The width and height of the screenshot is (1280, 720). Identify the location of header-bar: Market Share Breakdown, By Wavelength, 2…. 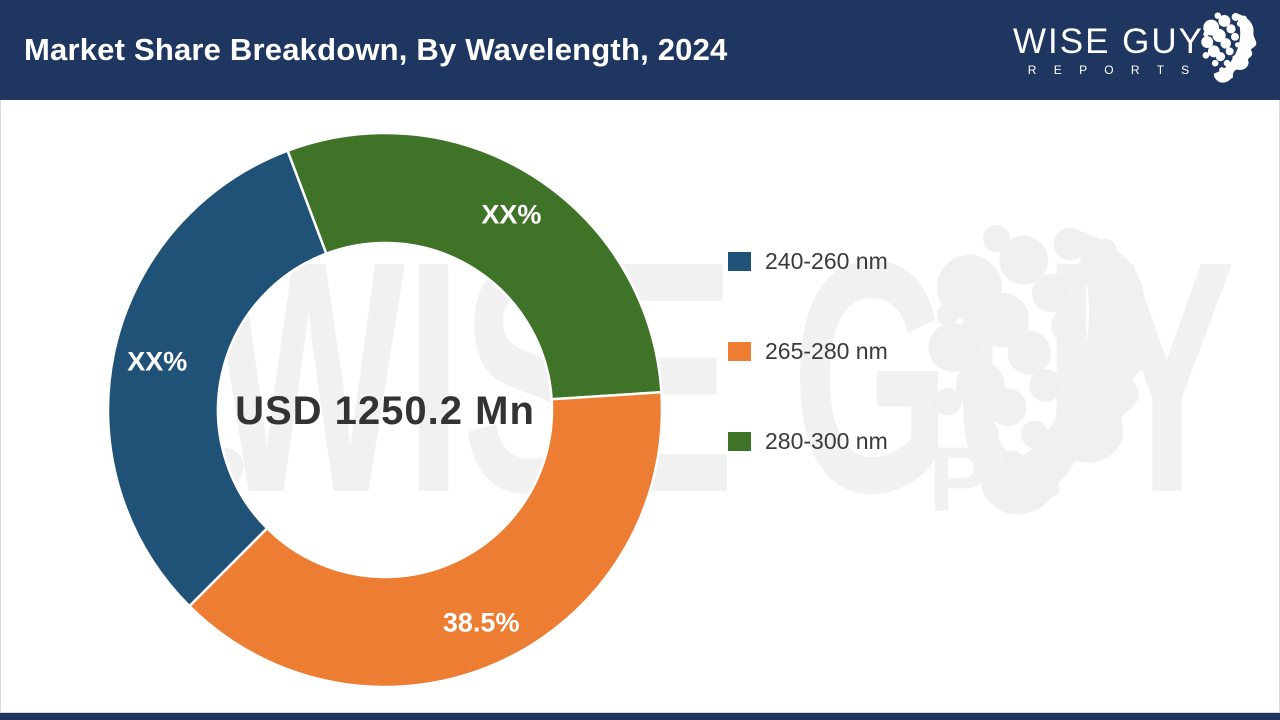
(640, 50).